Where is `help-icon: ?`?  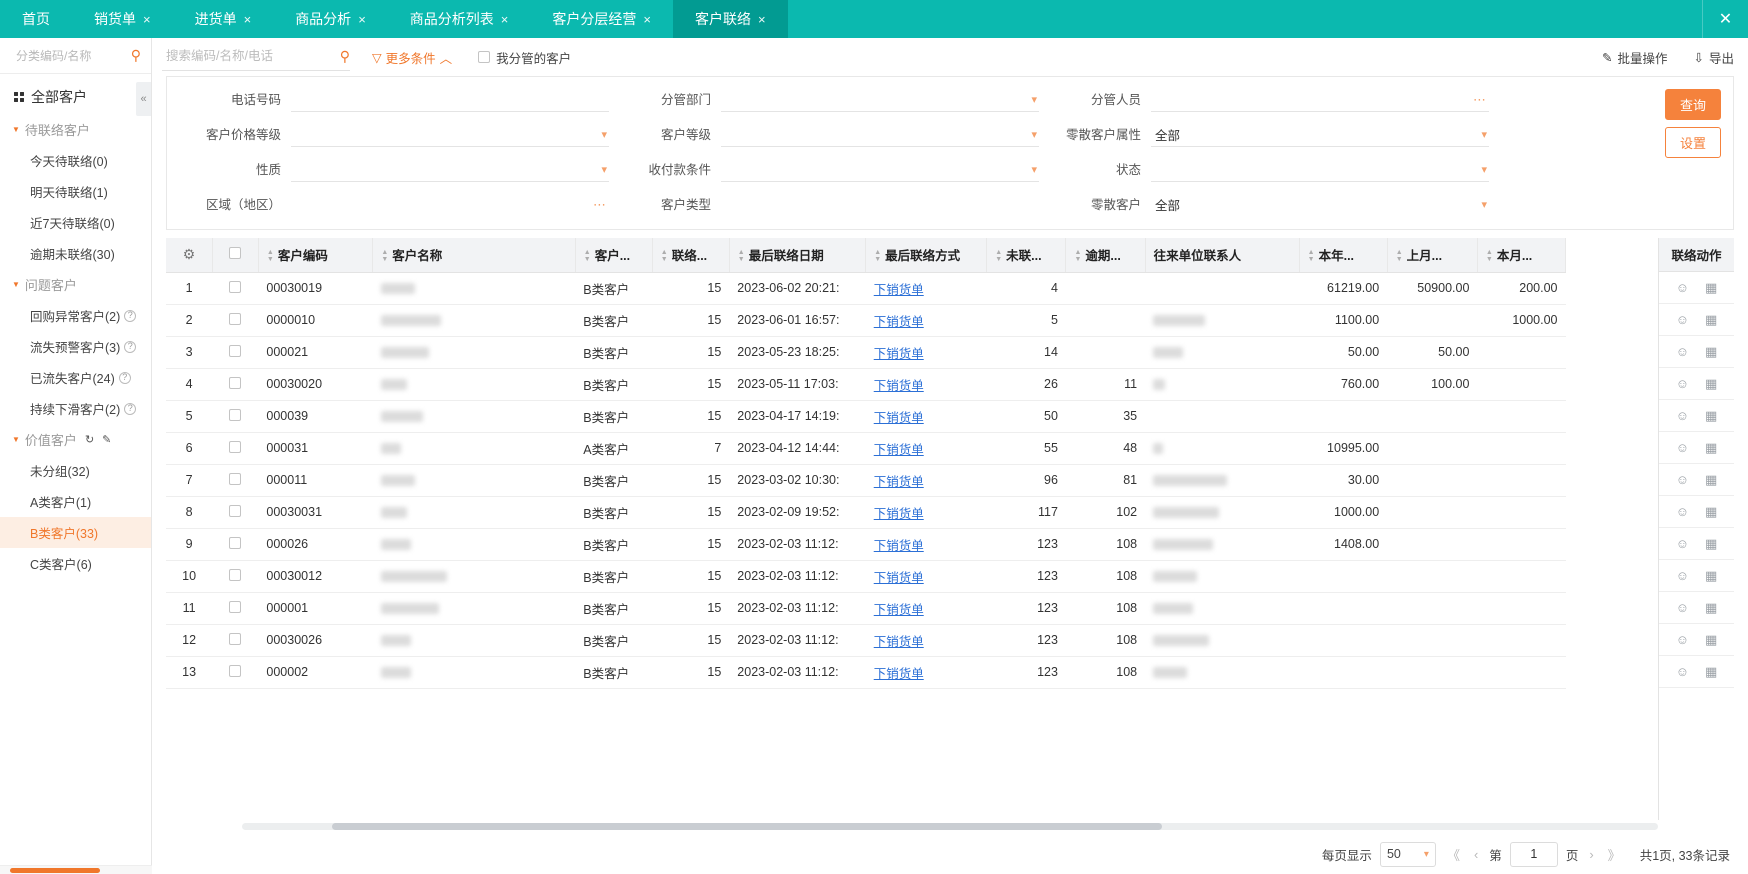
help-icon: ? is located at coordinates (130, 346).